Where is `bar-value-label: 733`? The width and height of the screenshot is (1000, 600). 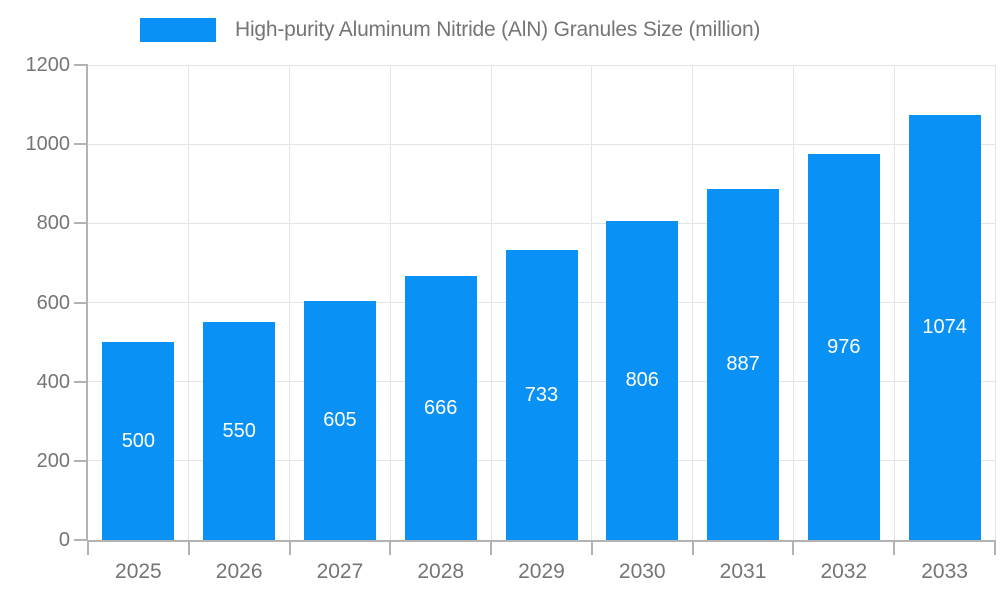
bar-value-label: 733 is located at coordinates (541, 394).